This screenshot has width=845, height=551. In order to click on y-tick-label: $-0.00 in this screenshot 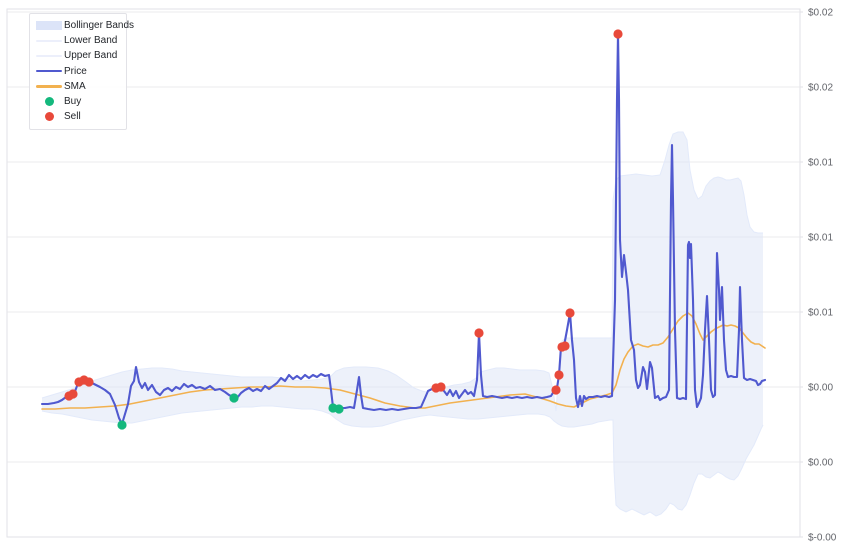, I will do `click(822, 538)`.